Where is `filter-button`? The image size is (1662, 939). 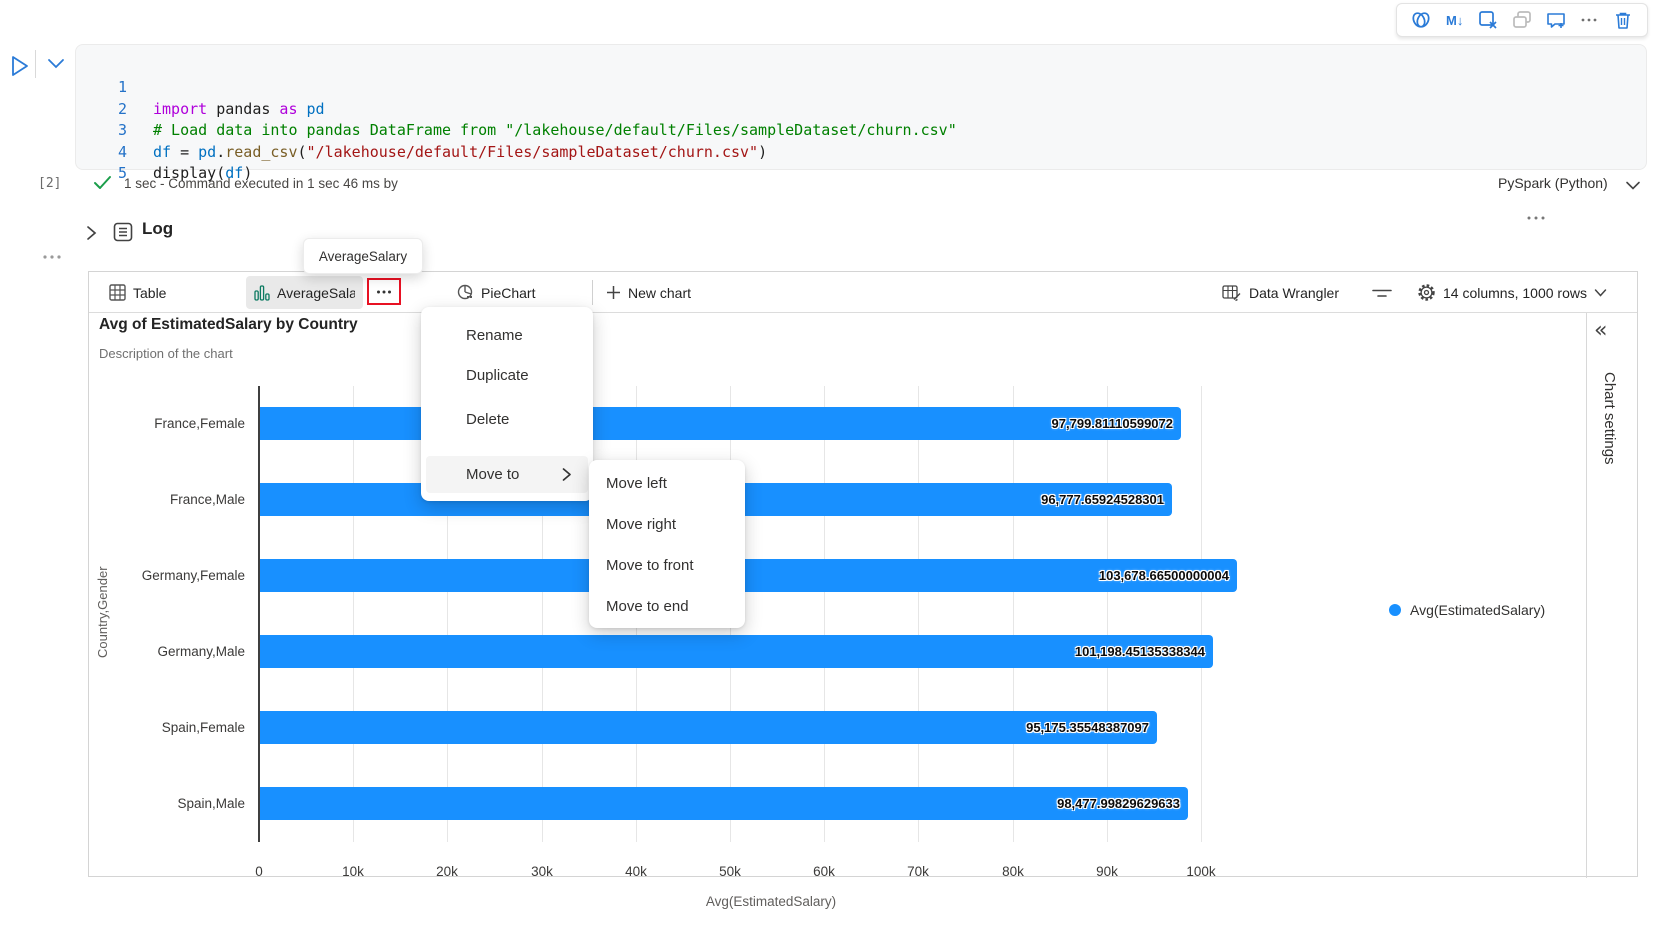 filter-button is located at coordinates (1382, 292).